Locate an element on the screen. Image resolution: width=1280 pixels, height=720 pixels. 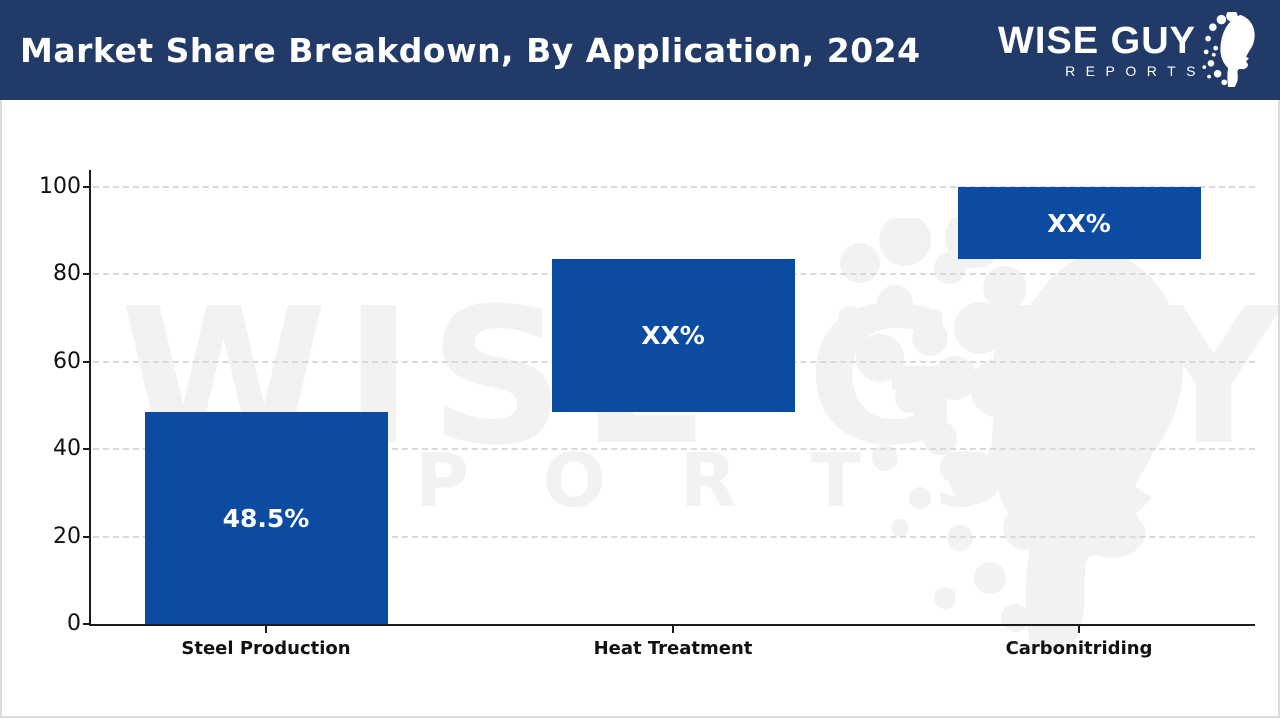
x-category-label: Steel Production is located at coordinates (266, 648).